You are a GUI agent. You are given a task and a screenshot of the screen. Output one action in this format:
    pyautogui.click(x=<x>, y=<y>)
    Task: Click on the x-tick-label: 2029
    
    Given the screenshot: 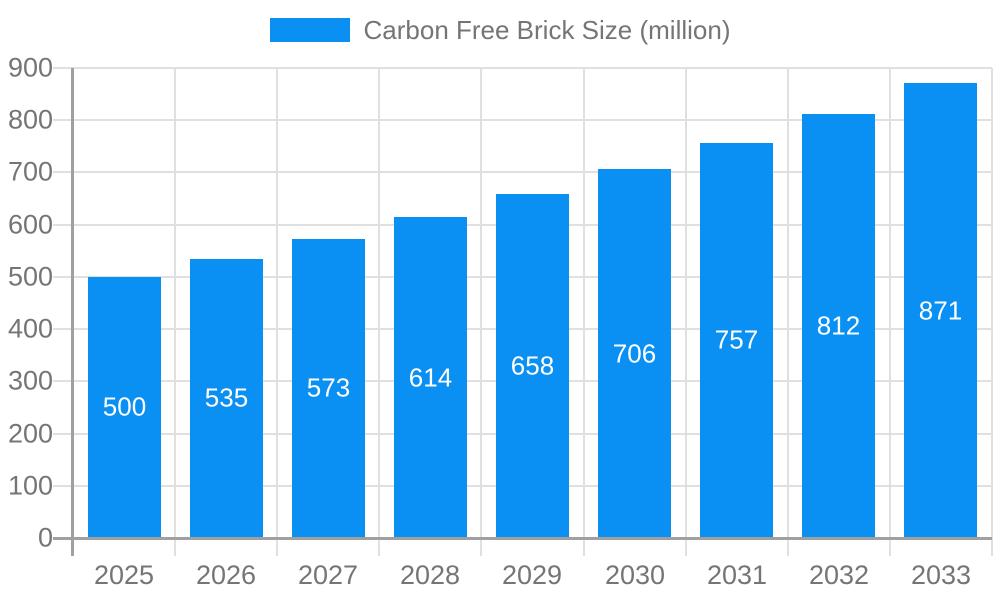 What is the action you would take?
    pyautogui.click(x=532, y=575)
    